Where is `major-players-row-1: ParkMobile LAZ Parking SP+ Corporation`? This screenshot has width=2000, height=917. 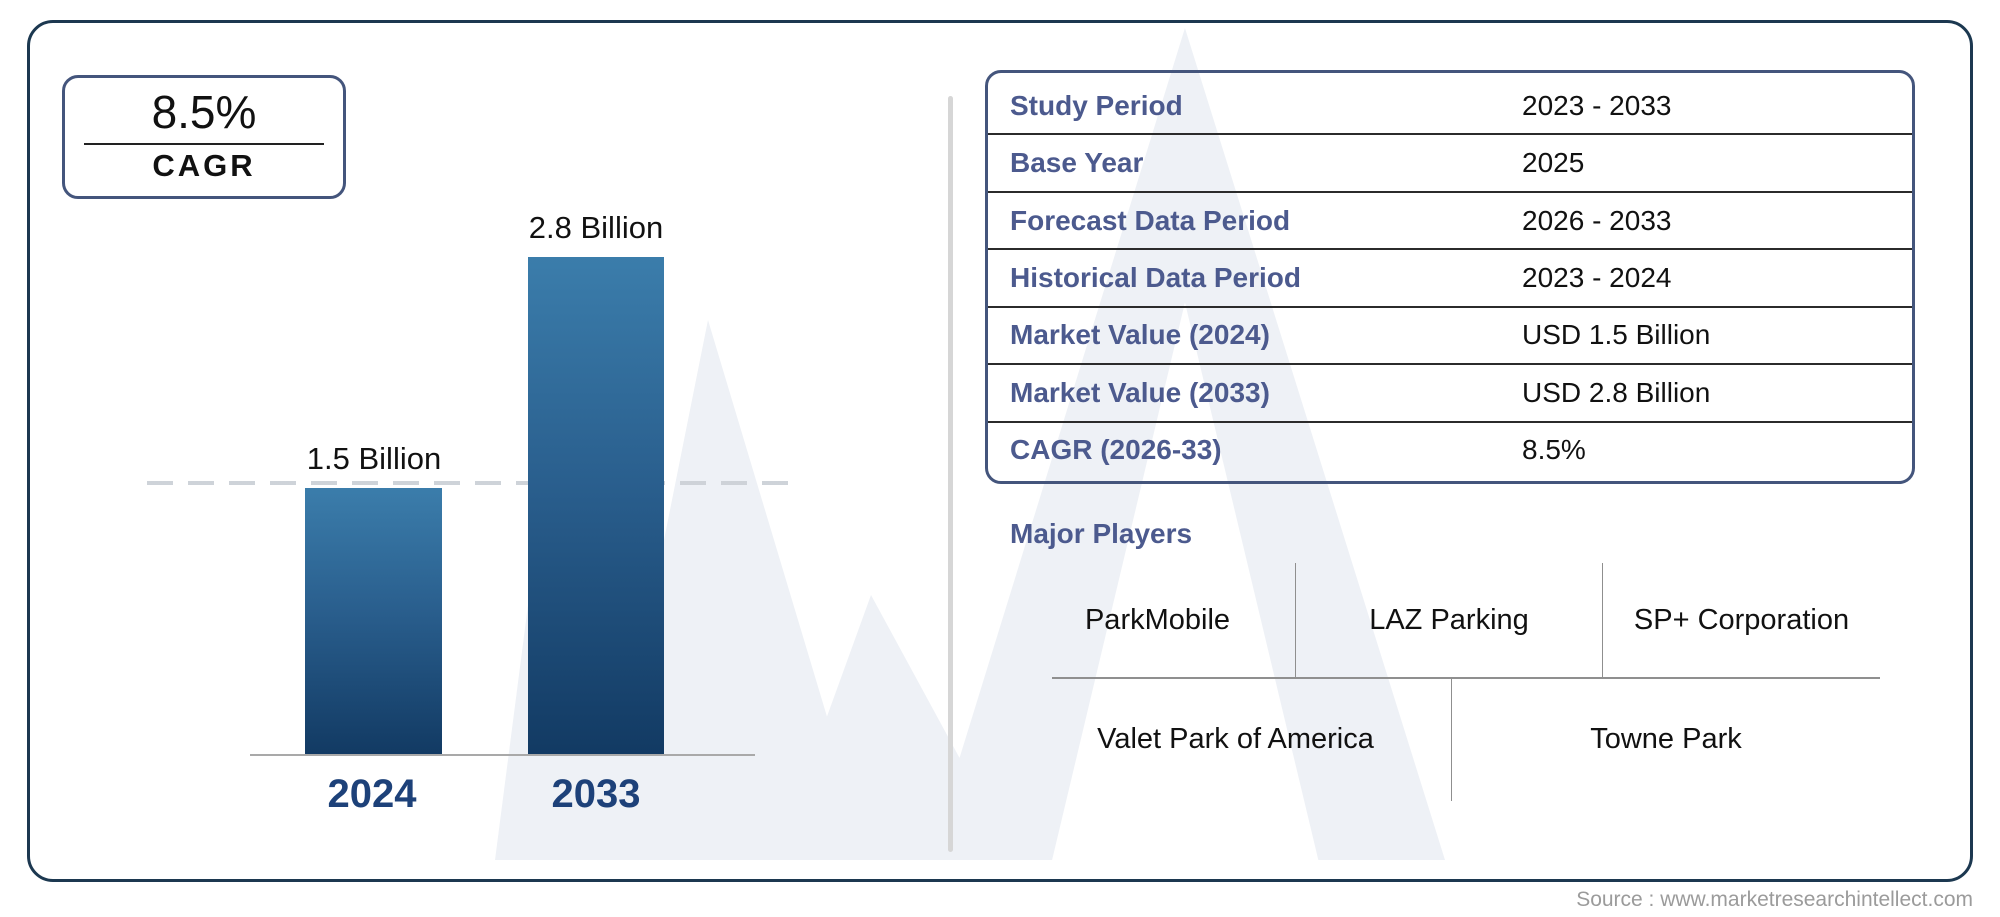
major-players-row-1: ParkMobile LAZ Parking SP+ Corporation is located at coordinates (1450, 620).